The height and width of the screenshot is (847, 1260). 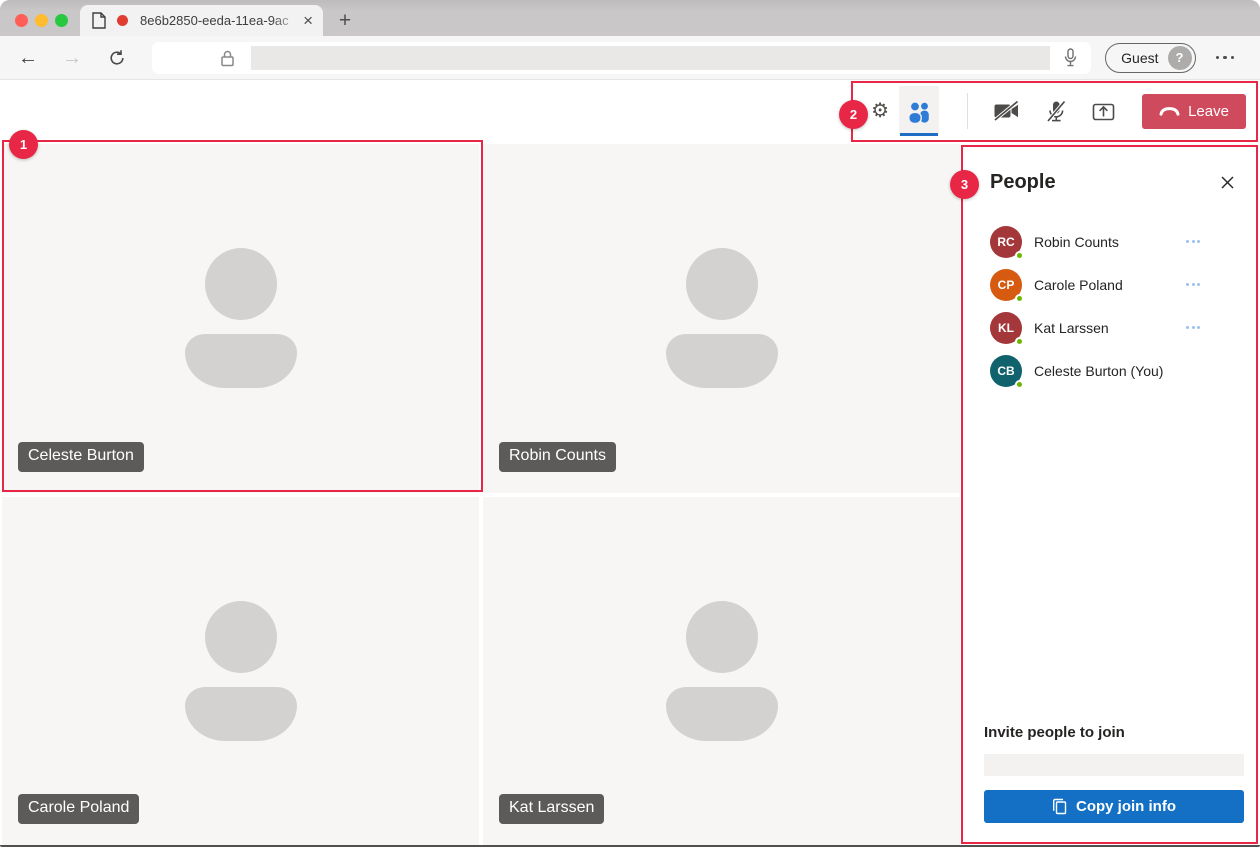 I want to click on toggle-people-panel-button, so click(x=919, y=111).